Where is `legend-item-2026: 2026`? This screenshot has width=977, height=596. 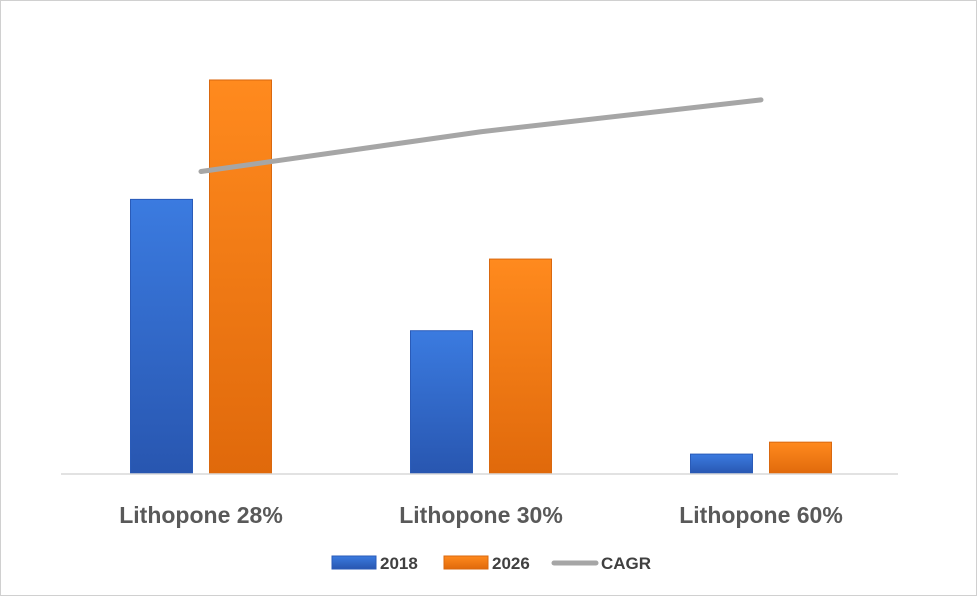 legend-item-2026: 2026 is located at coordinates (486, 563).